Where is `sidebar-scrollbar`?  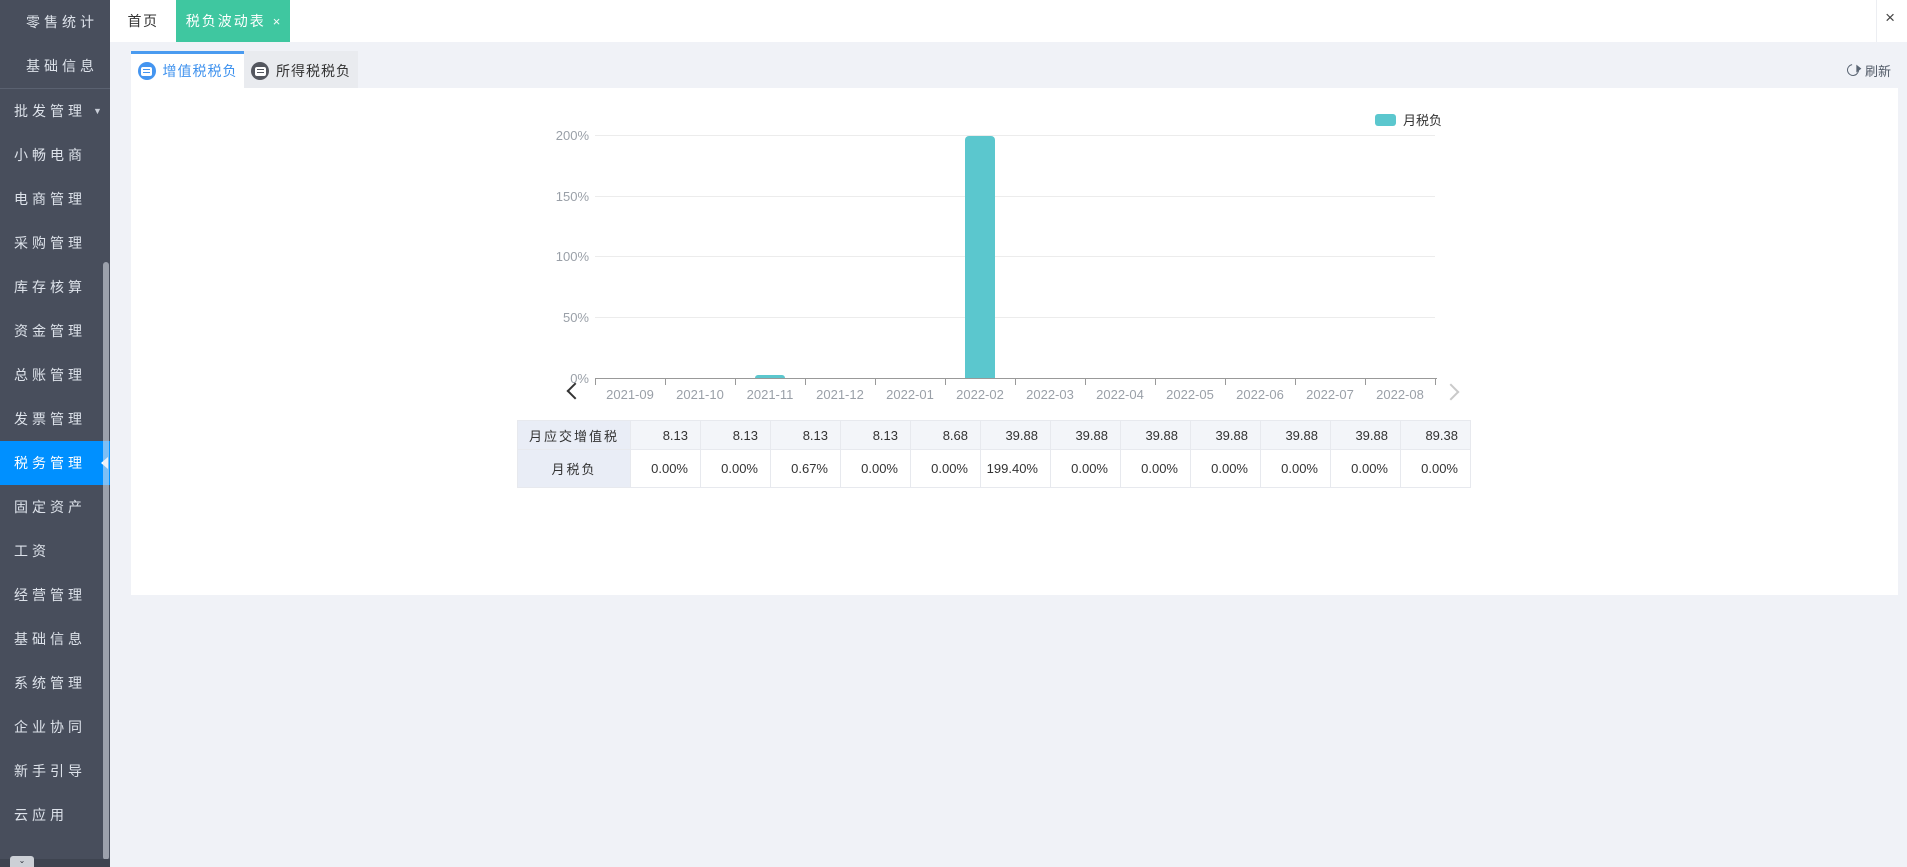
sidebar-scrollbar is located at coordinates (106, 561).